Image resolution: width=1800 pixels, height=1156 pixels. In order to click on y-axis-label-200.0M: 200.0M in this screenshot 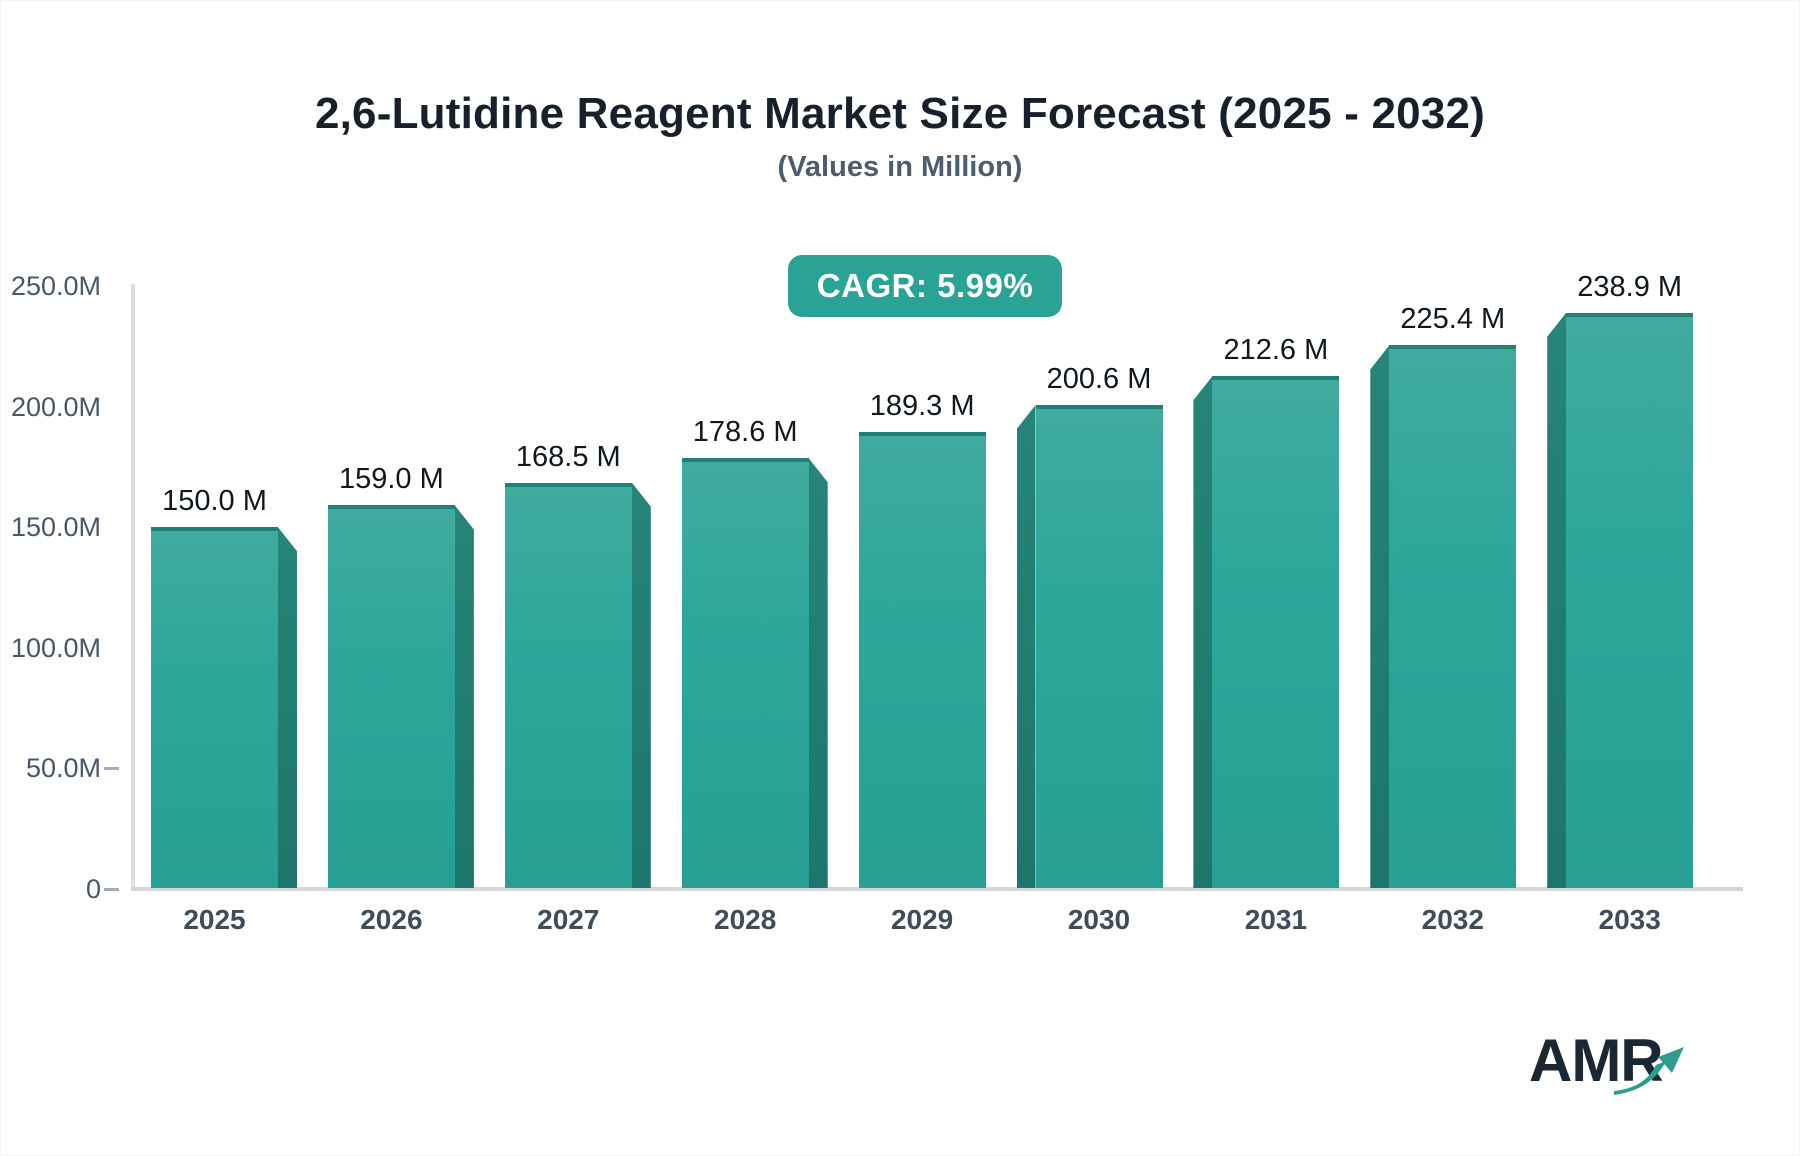, I will do `click(55, 406)`.